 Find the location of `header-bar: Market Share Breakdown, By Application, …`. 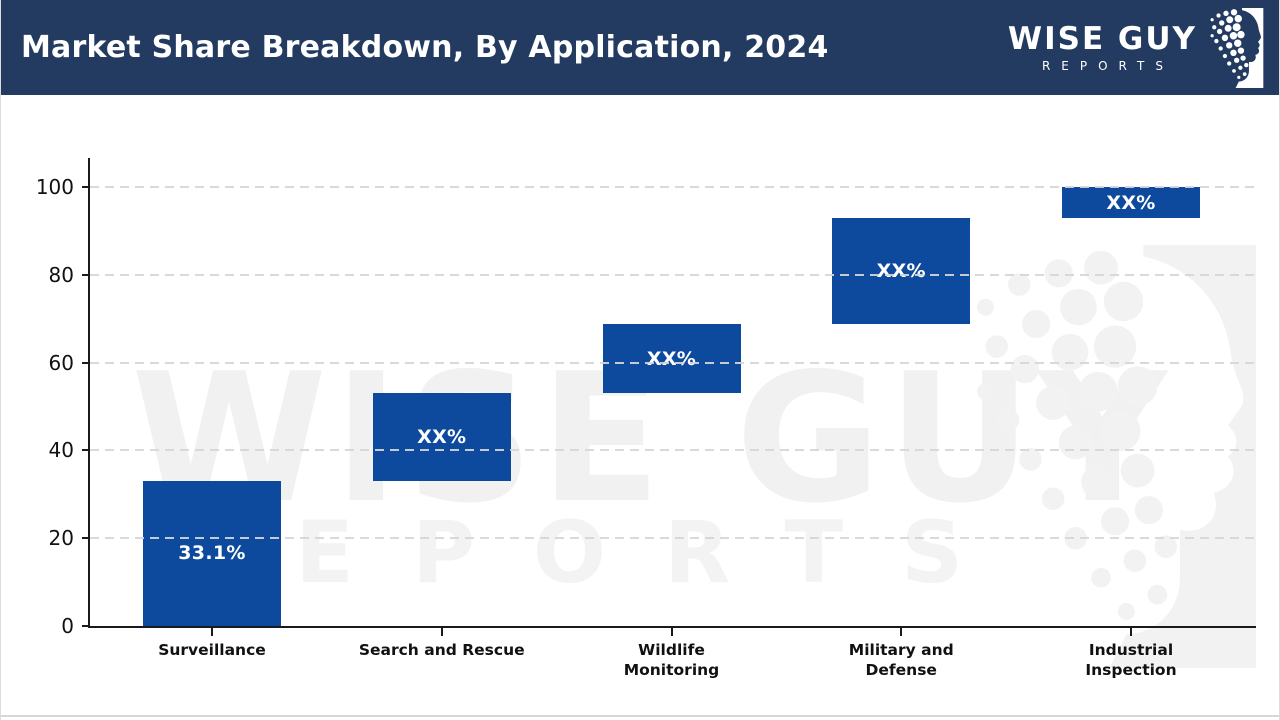

header-bar: Market Share Breakdown, By Application, … is located at coordinates (640, 47).